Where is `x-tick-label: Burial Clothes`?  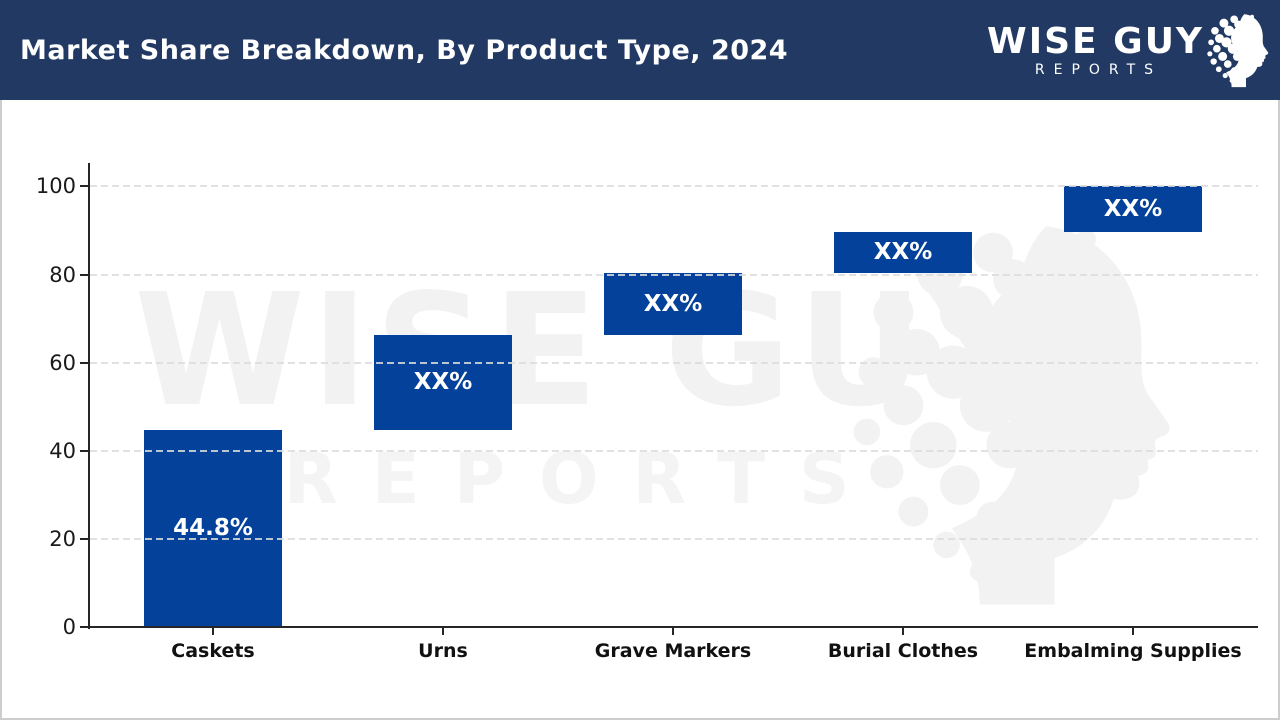 x-tick-label: Burial Clothes is located at coordinates (903, 651).